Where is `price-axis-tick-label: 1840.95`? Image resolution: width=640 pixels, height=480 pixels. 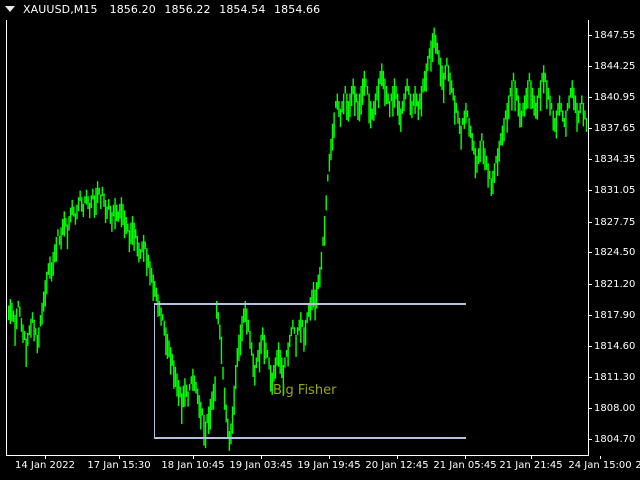 price-axis-tick-label: 1840.95 is located at coordinates (615, 97).